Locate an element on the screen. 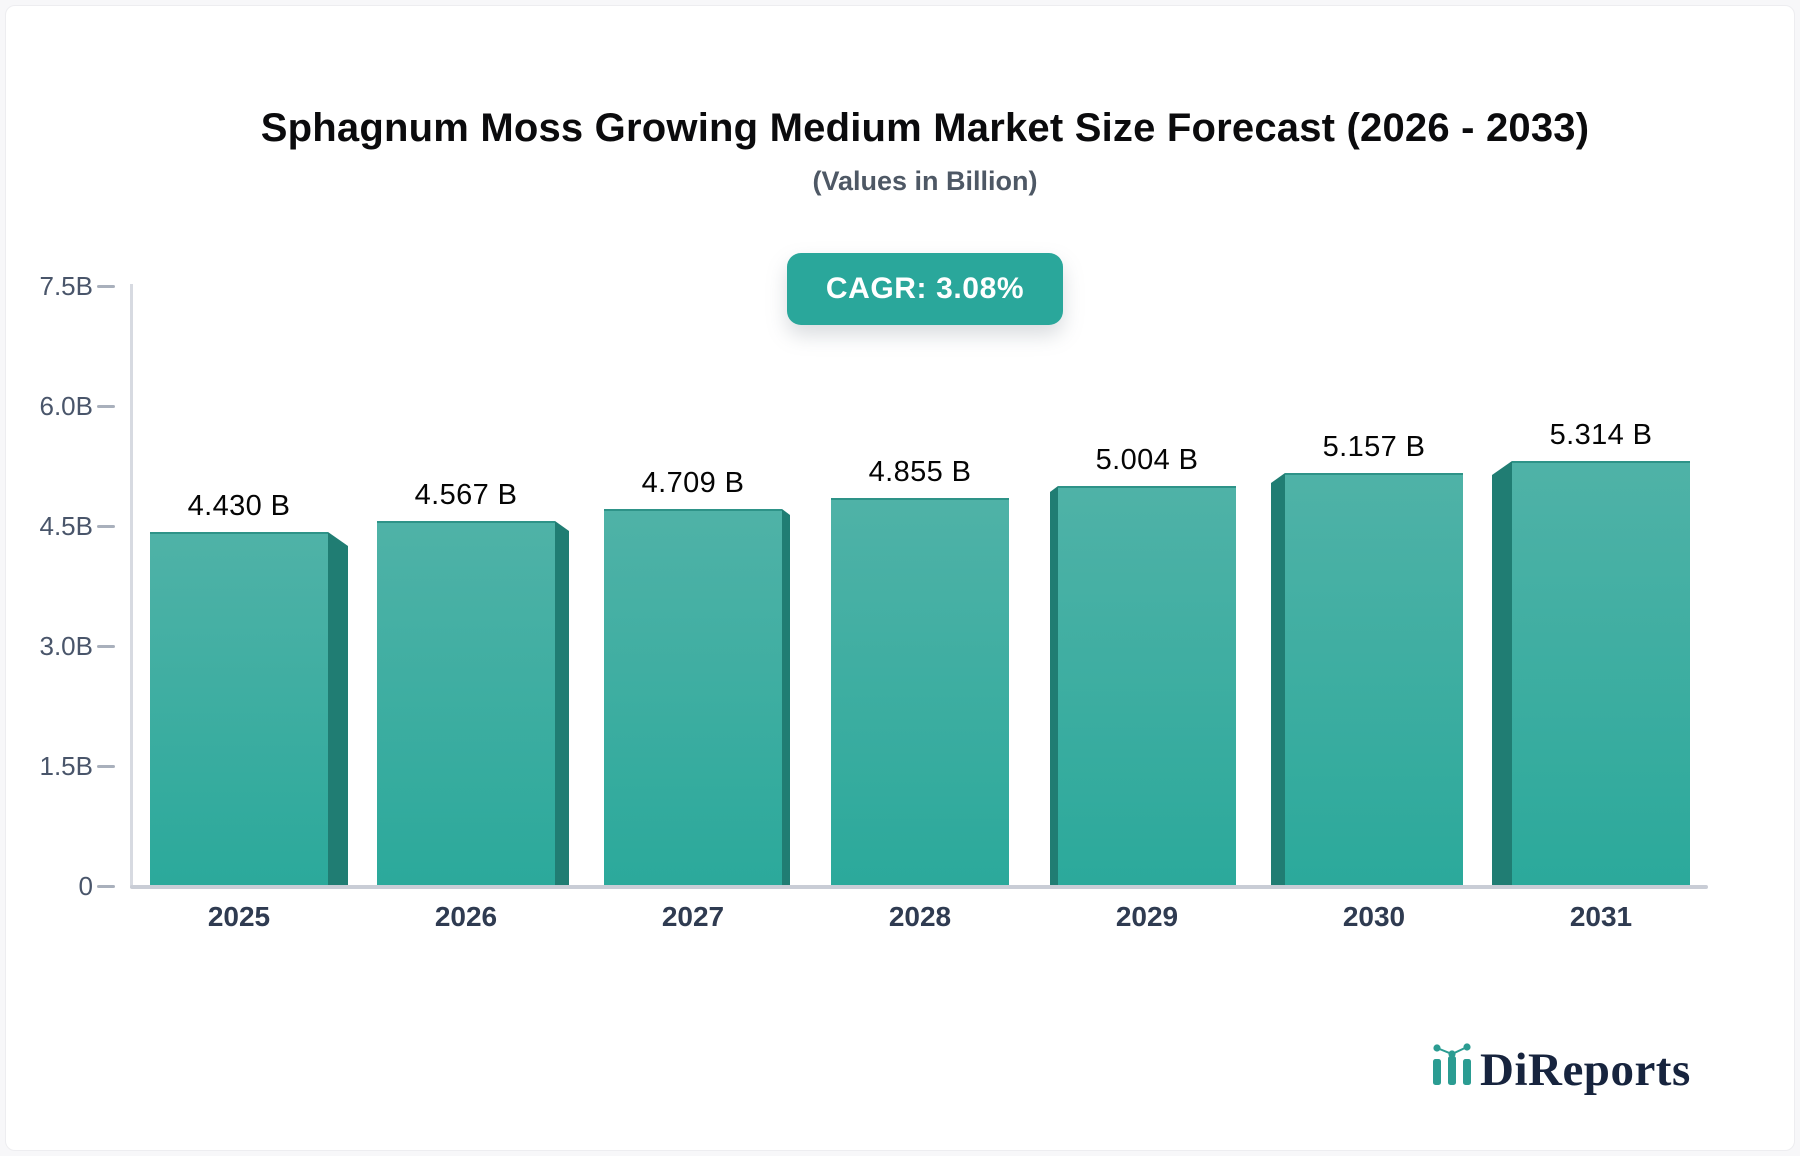 The width and height of the screenshot is (1800, 1156). bar-value-label: 4.709 B is located at coordinates (693, 483).